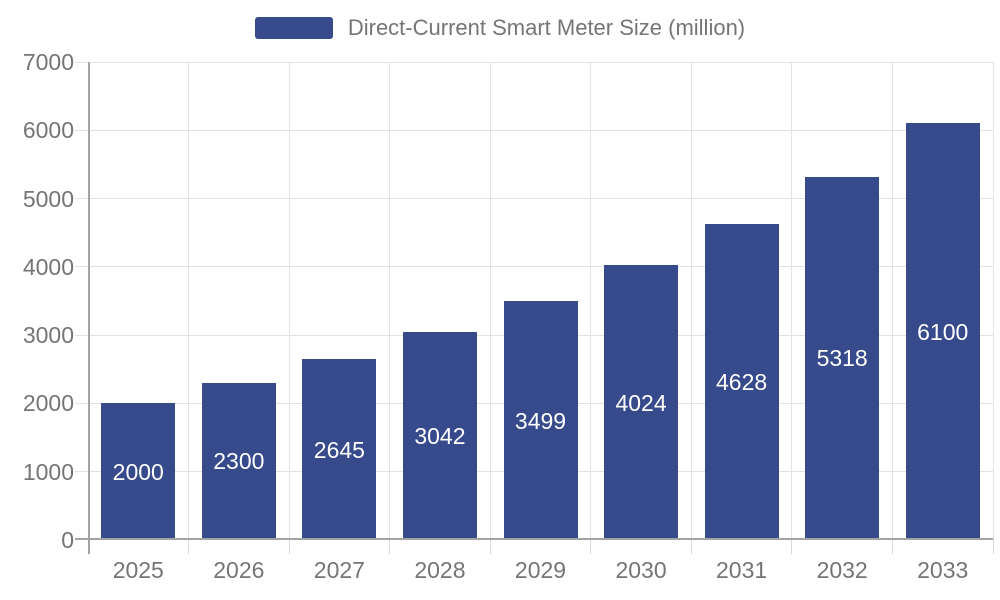 The height and width of the screenshot is (600, 1000). I want to click on x-axis-line, so click(534, 539).